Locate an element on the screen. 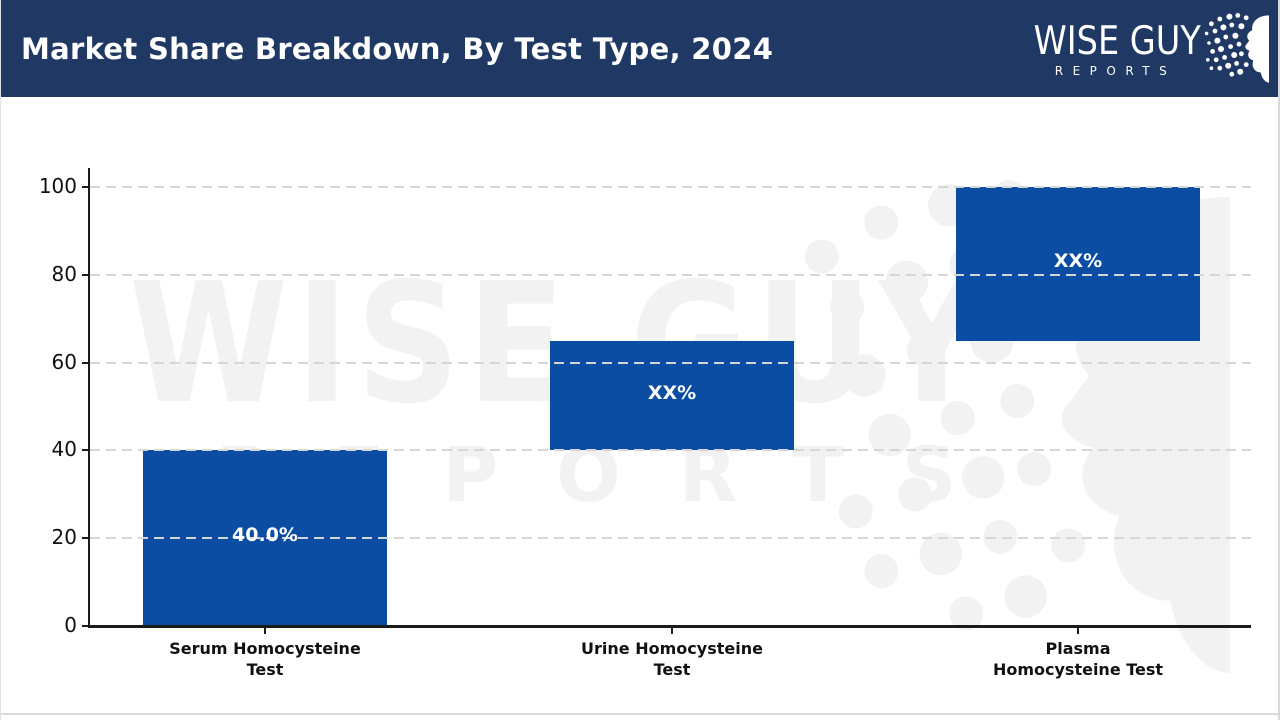  y-axis-spine is located at coordinates (89, 398).